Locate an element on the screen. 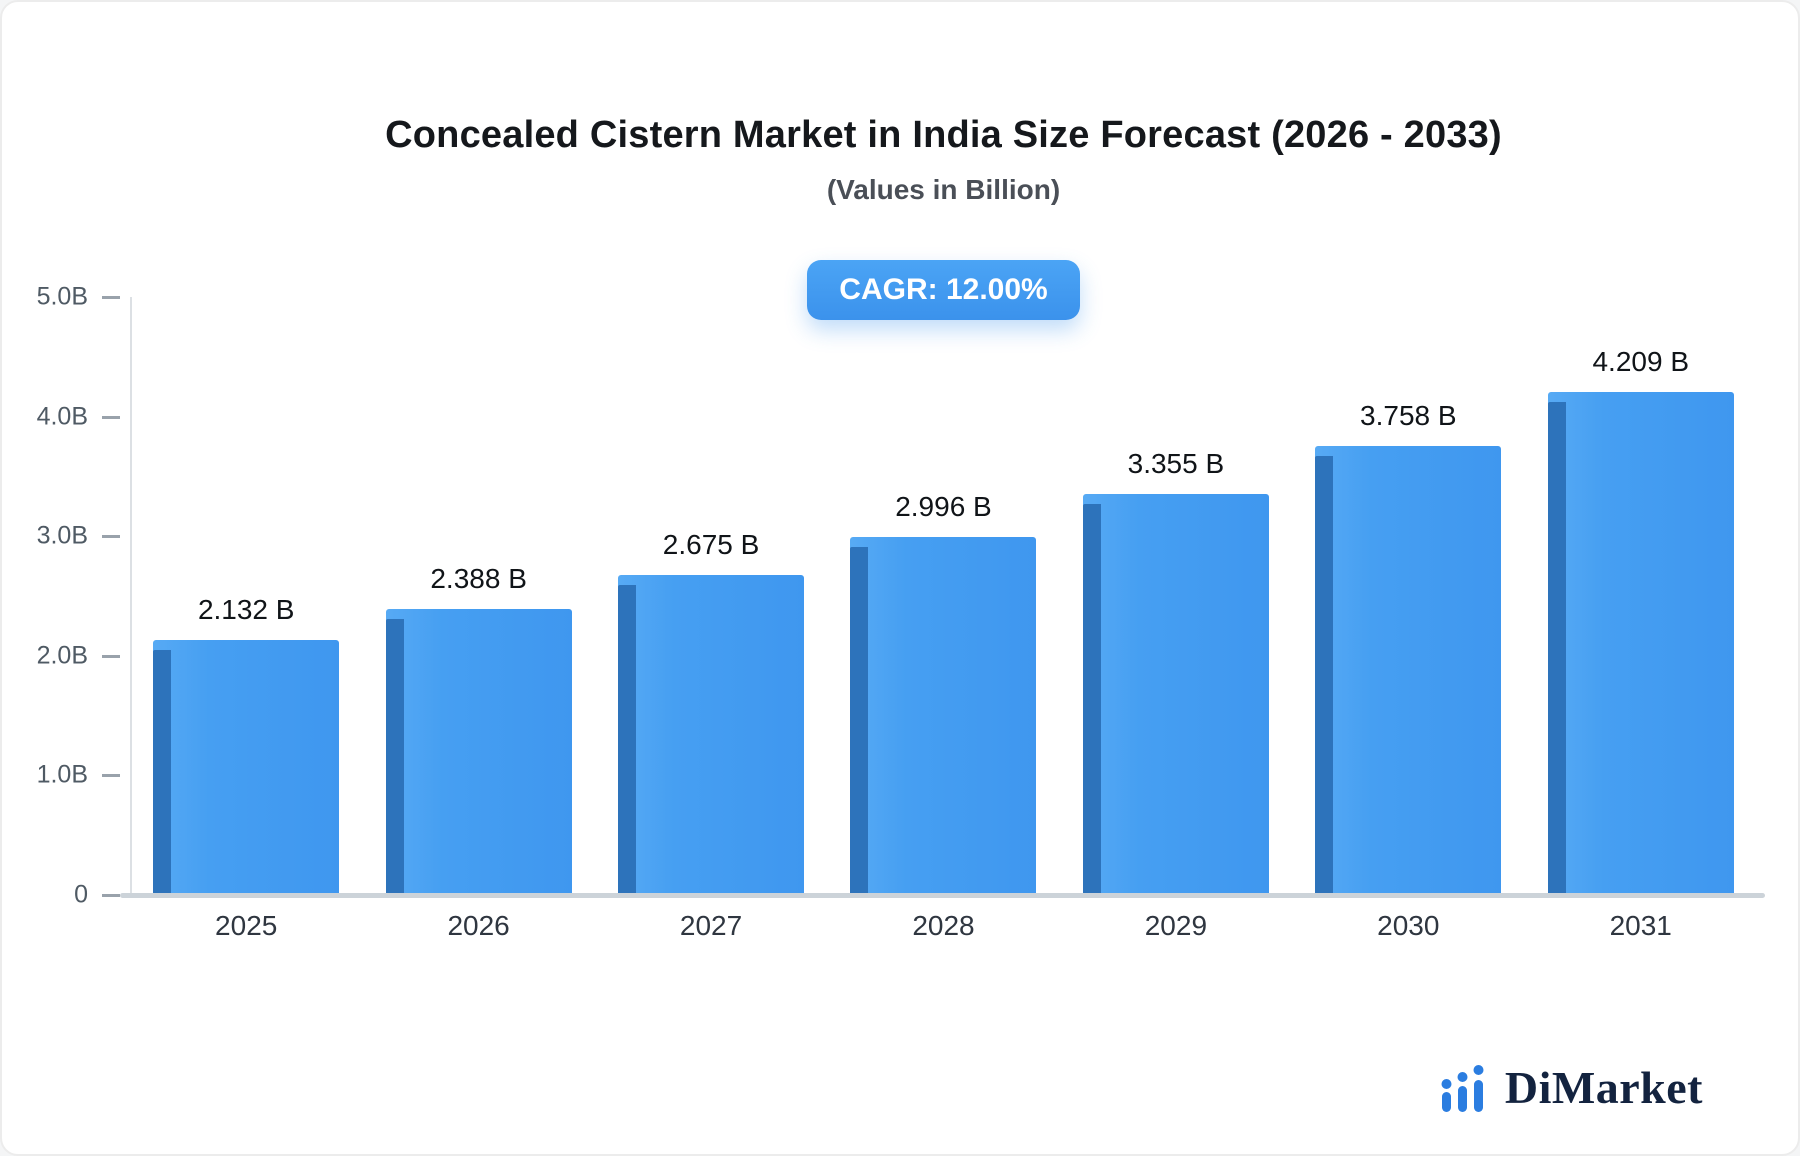 Image resolution: width=1800 pixels, height=1156 pixels. bar-value-label: 3.355 B is located at coordinates (1176, 463).